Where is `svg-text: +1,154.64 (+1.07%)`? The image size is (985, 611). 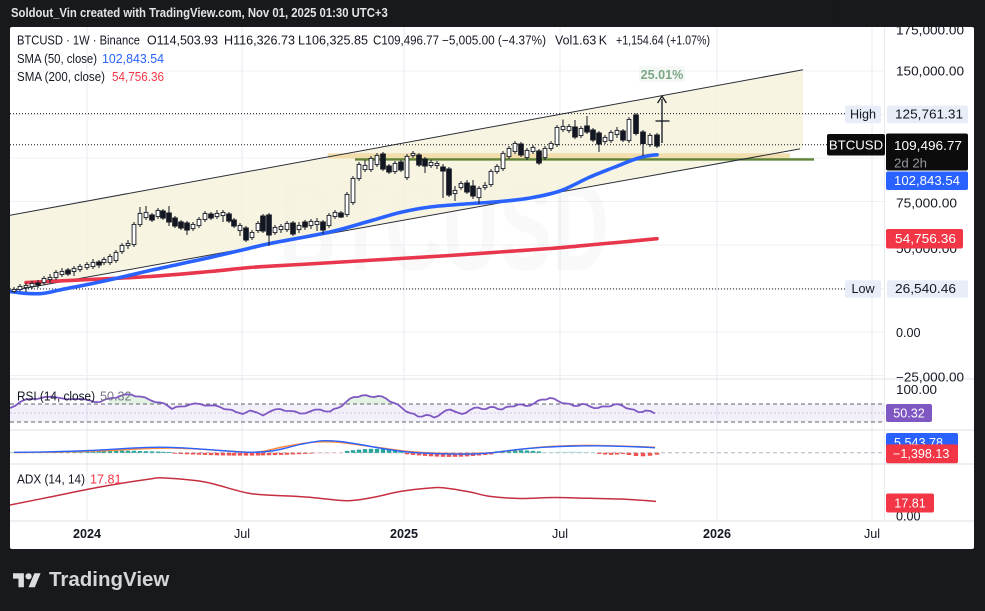
svg-text: +1,154.64 (+1.07%) is located at coordinates (663, 41).